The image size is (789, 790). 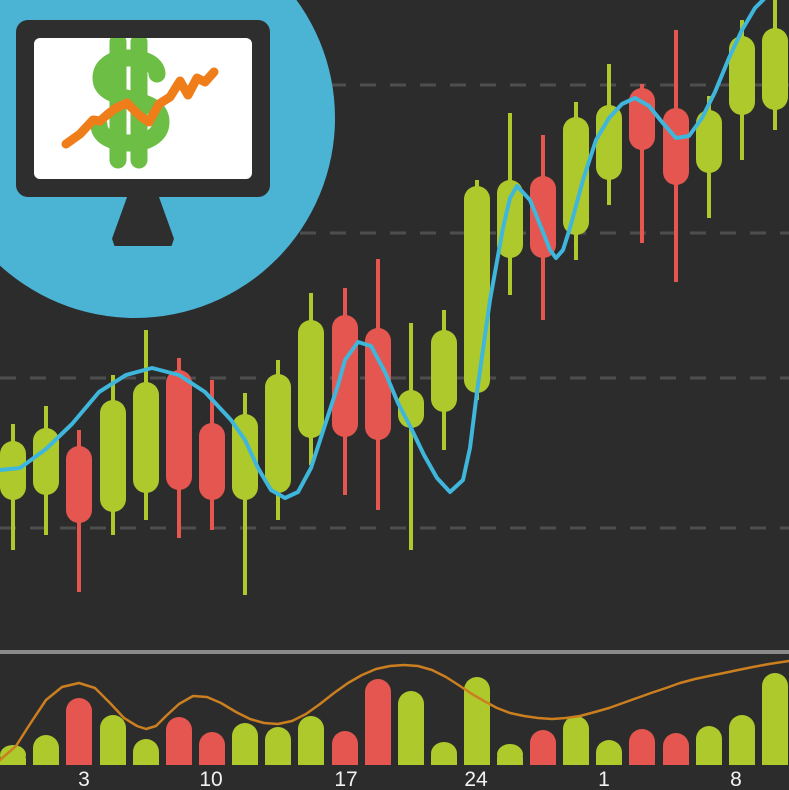 I want to click on dollar-sign-with-uptrend-icon, so click(x=140, y=103).